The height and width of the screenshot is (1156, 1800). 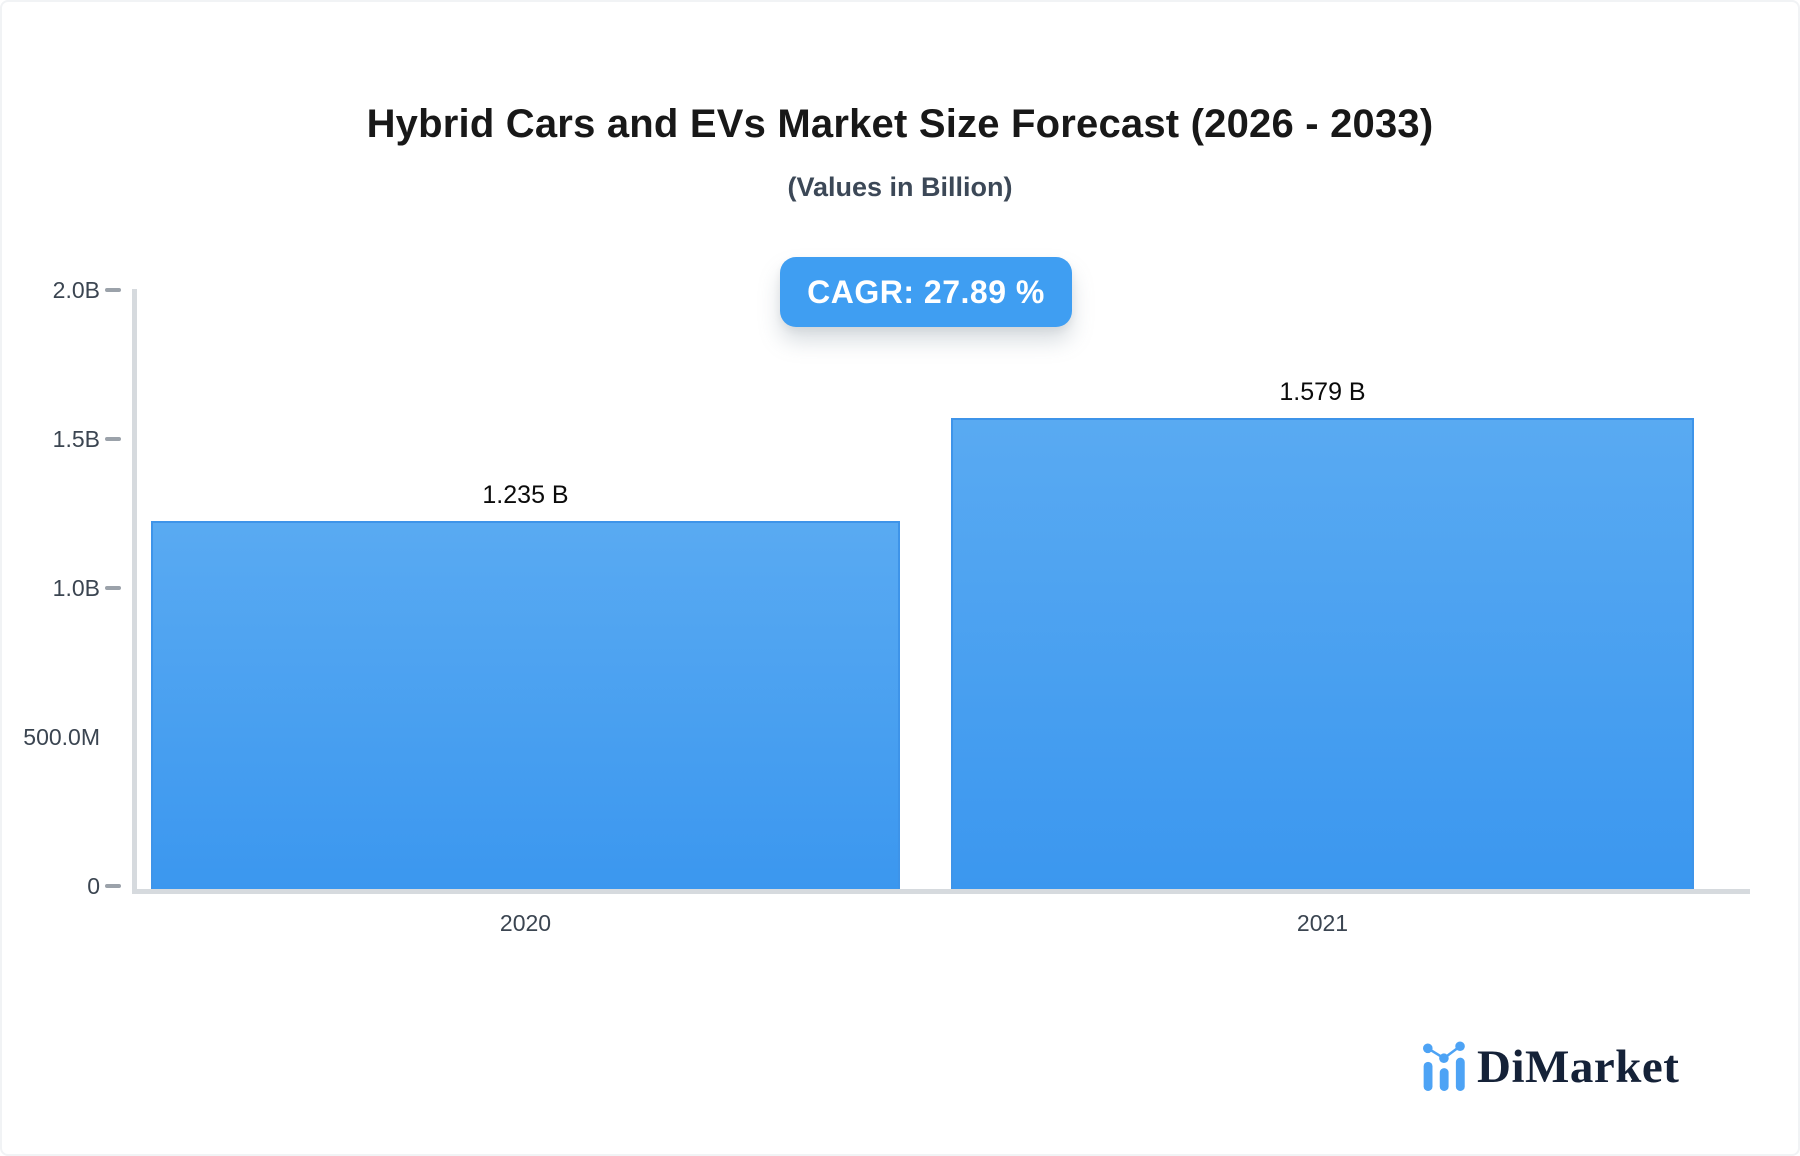 What do you see at coordinates (1578, 1067) in the screenshot?
I see `logo-wordmark: DiMarket` at bounding box center [1578, 1067].